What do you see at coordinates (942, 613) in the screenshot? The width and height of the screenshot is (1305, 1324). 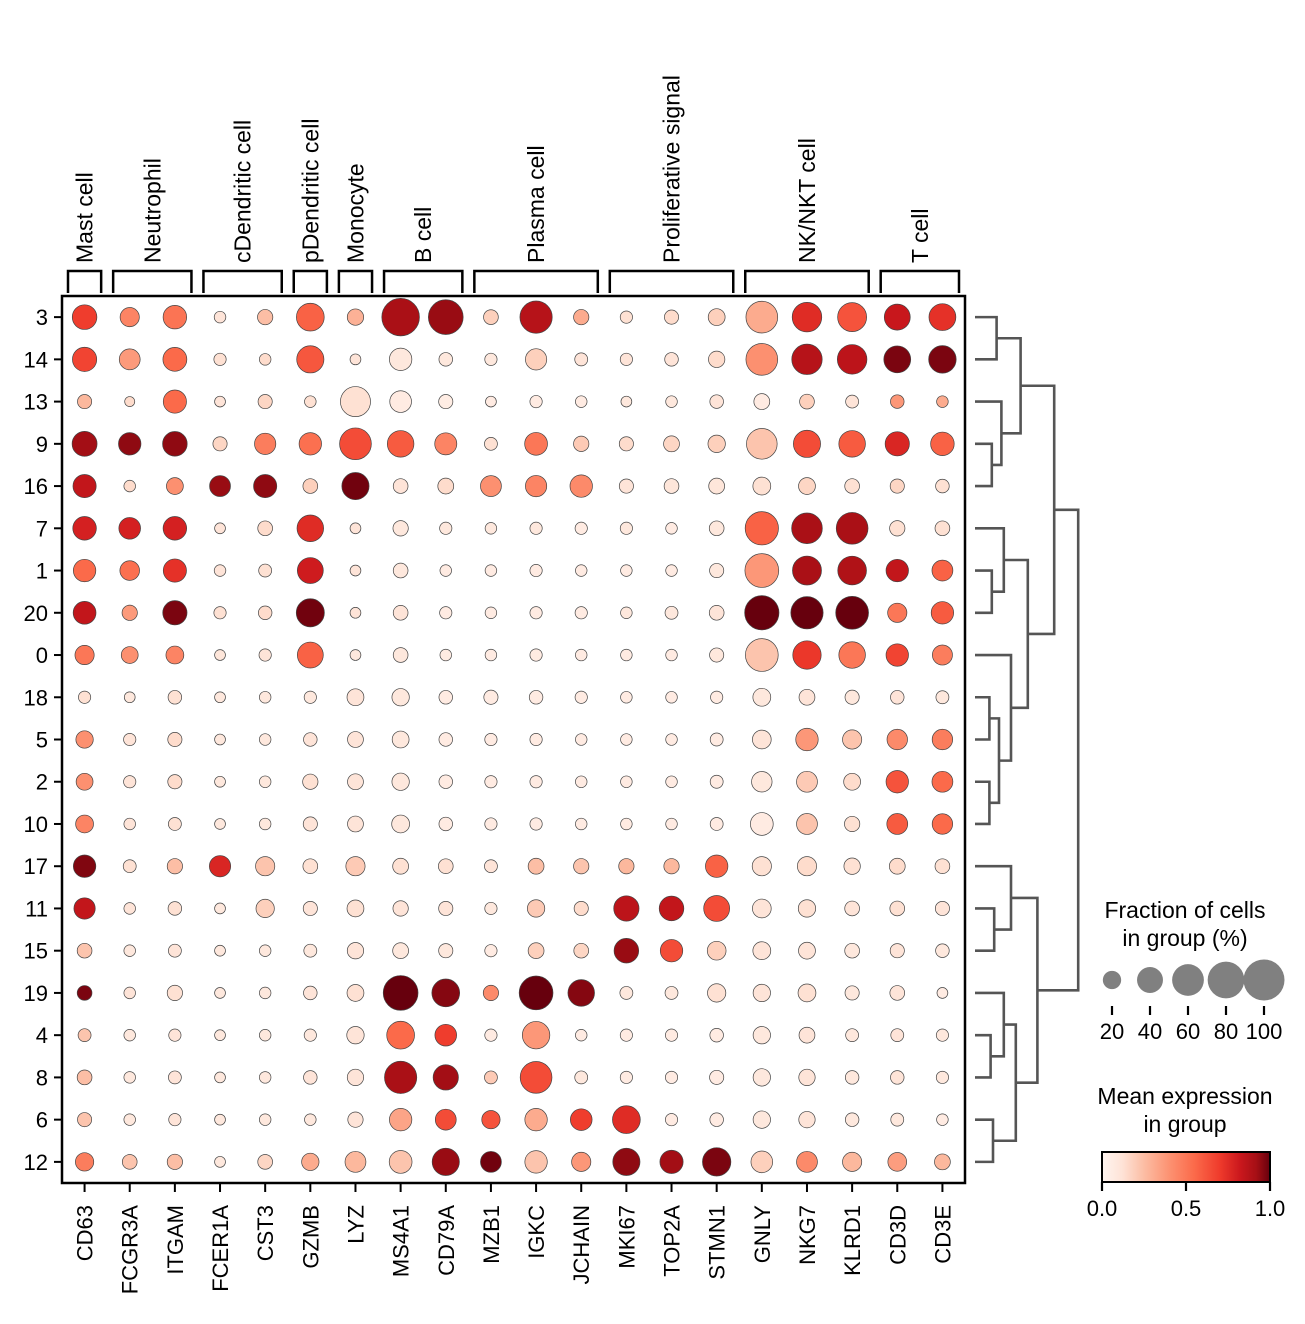 I see `dot-20-CD3E` at bounding box center [942, 613].